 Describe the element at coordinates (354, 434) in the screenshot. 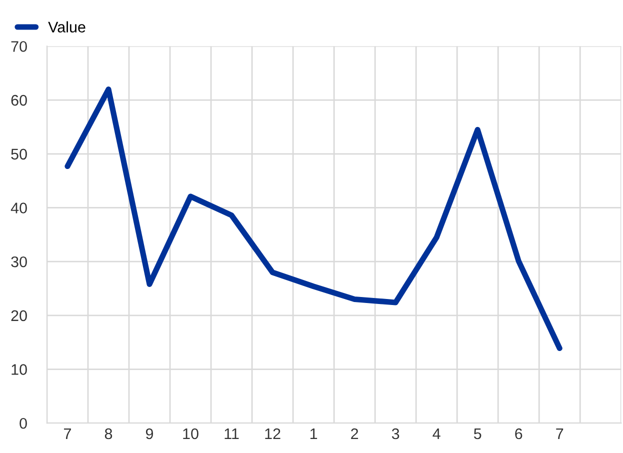

I see `x-tick-label: 2` at that location.